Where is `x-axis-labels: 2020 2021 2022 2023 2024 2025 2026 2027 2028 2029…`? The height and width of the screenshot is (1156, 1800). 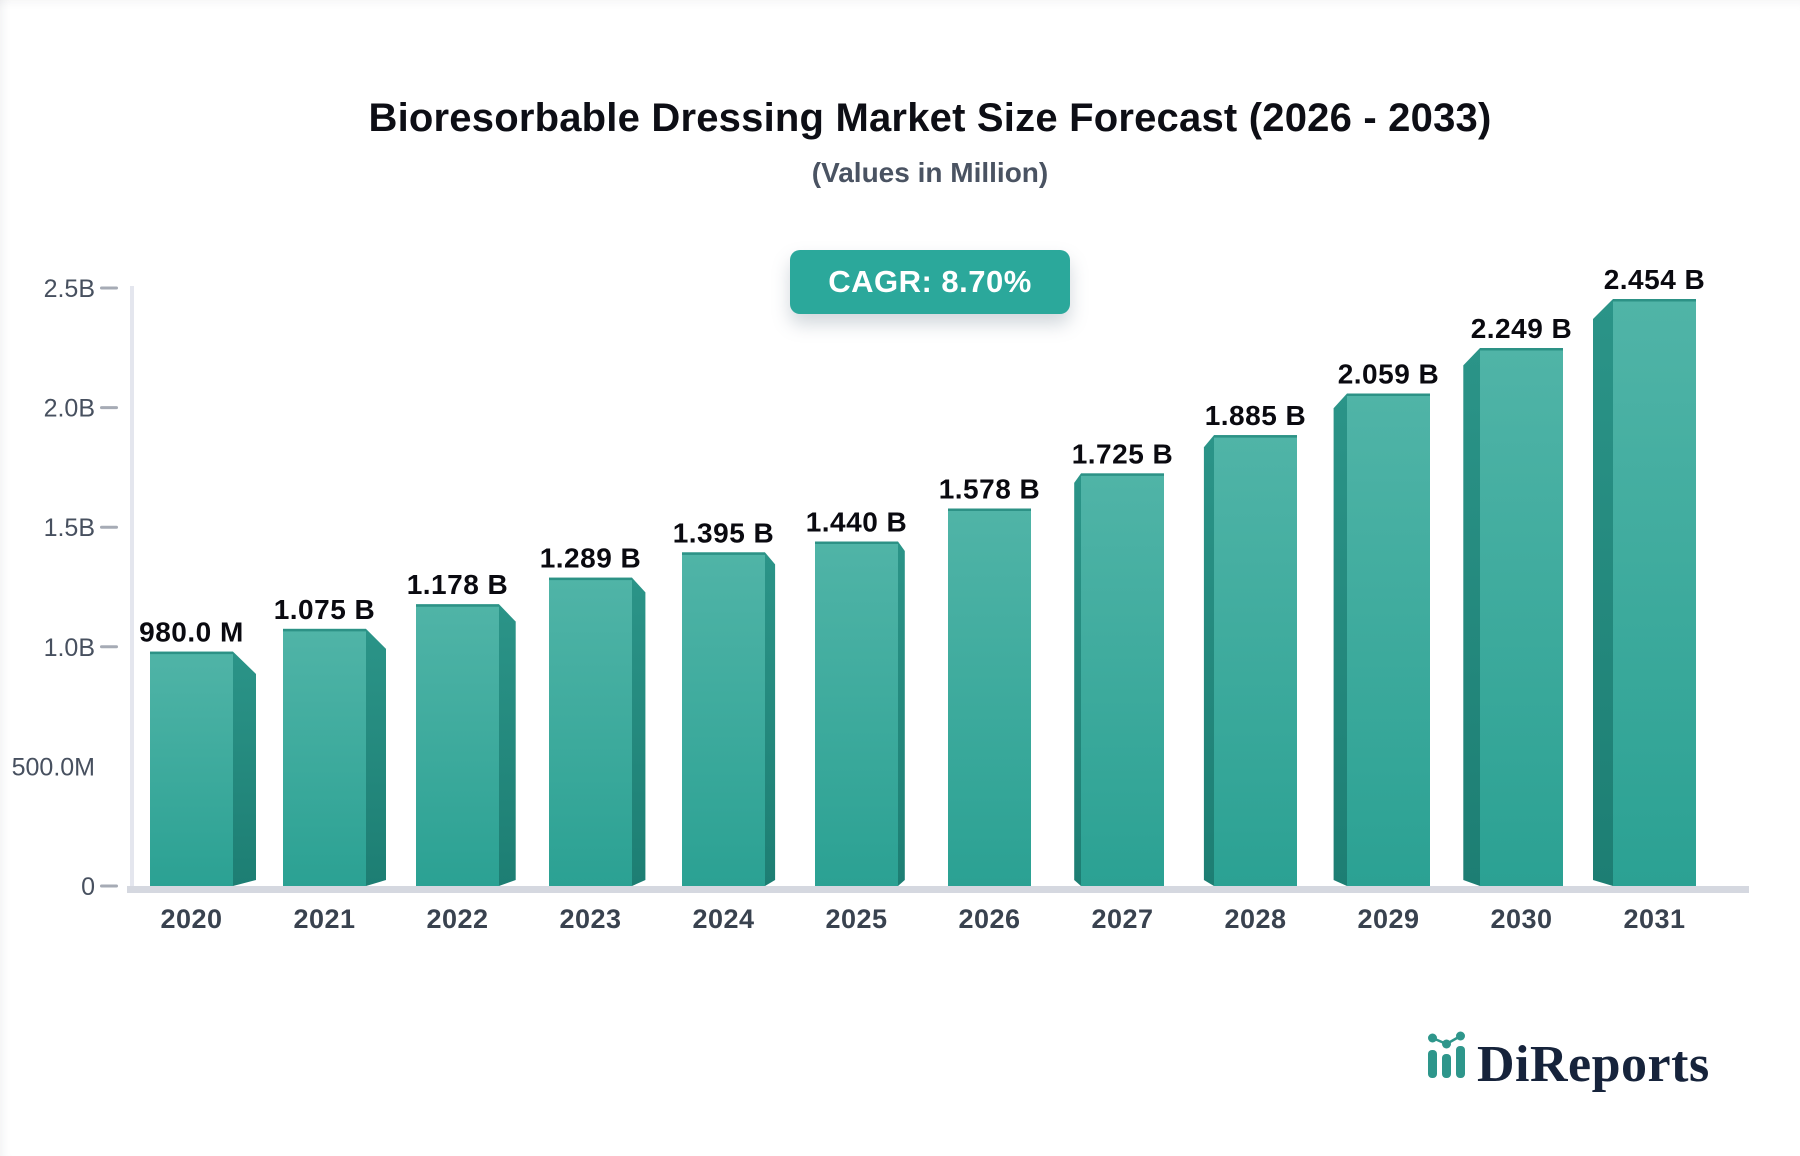
x-axis-labels: 2020 2021 2022 2023 2024 2025 2026 2027 2028 2029… is located at coordinates (922, 919).